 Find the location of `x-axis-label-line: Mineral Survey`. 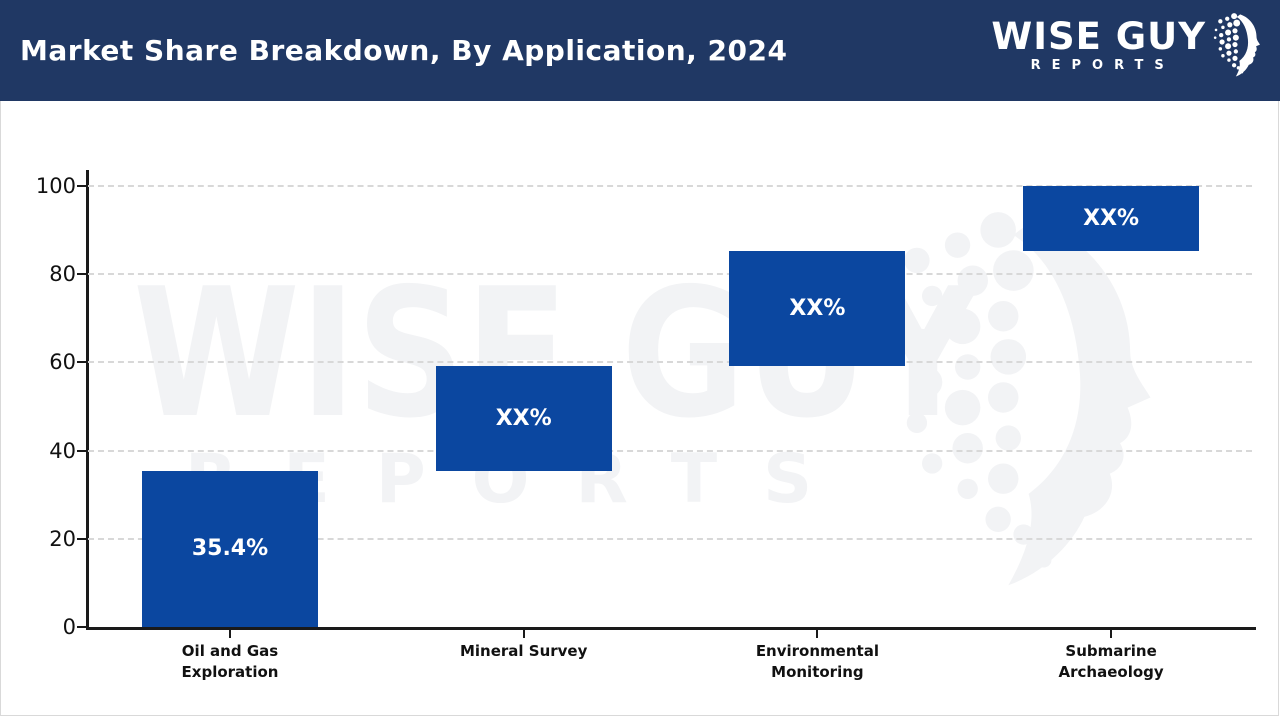

x-axis-label-line: Mineral Survey is located at coordinates (523, 651).